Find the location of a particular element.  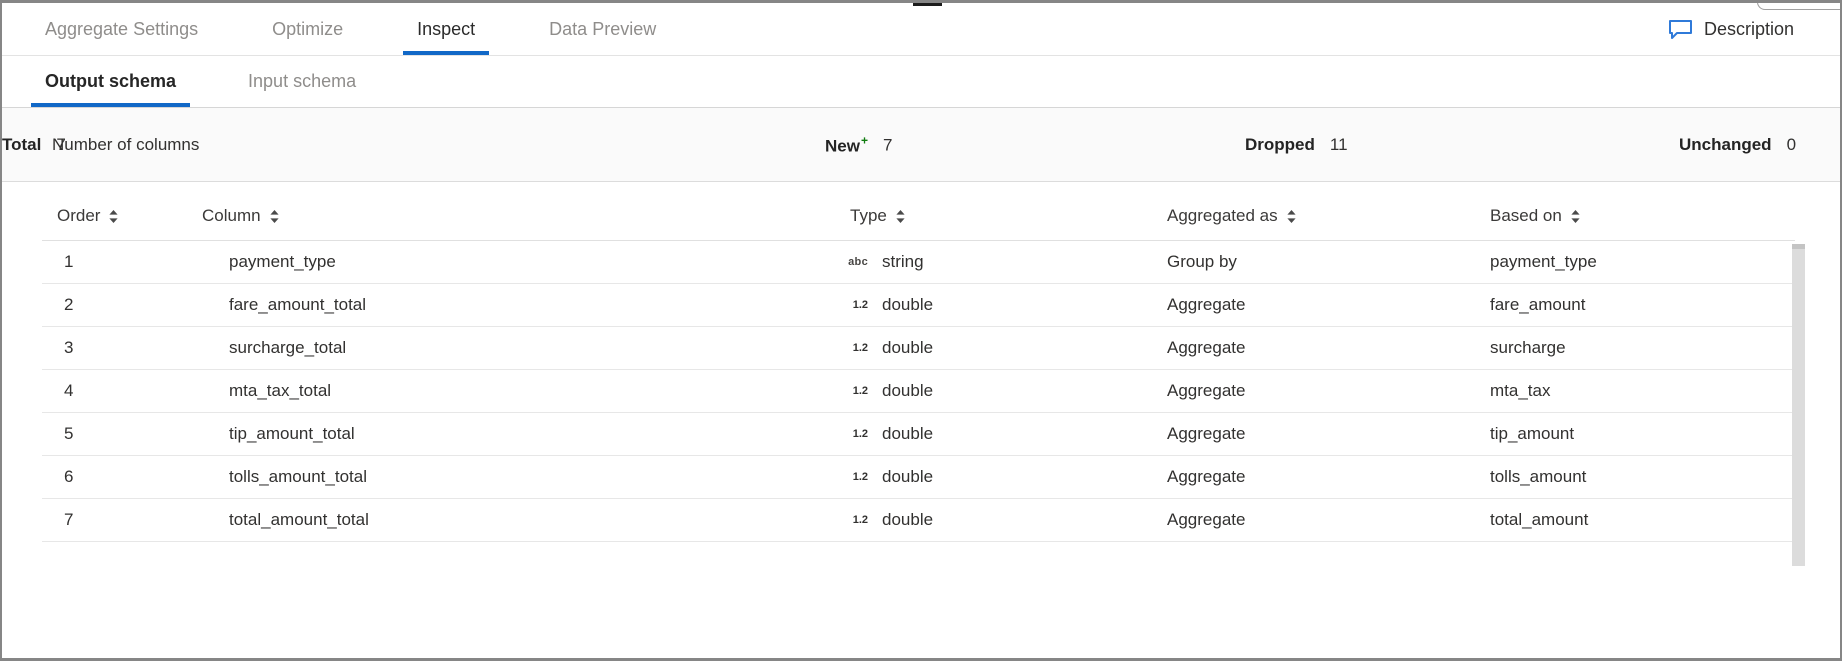

stat-label: Dropped is located at coordinates (1280, 144).